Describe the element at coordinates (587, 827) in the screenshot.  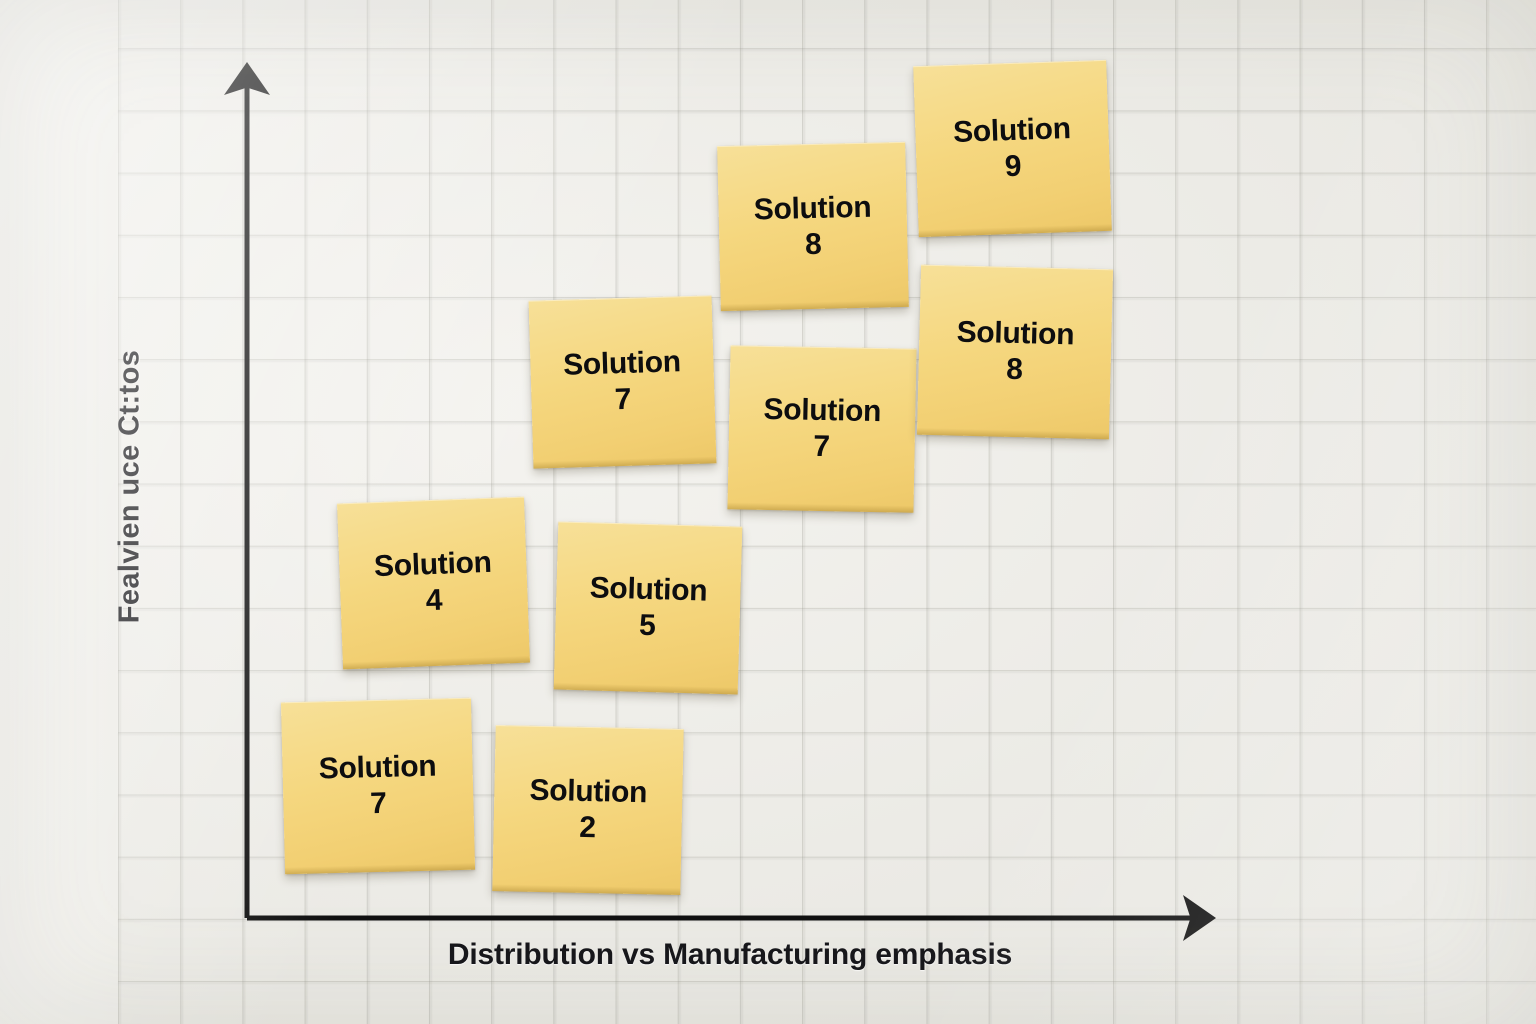
I see `sticky-note-number: 2` at that location.